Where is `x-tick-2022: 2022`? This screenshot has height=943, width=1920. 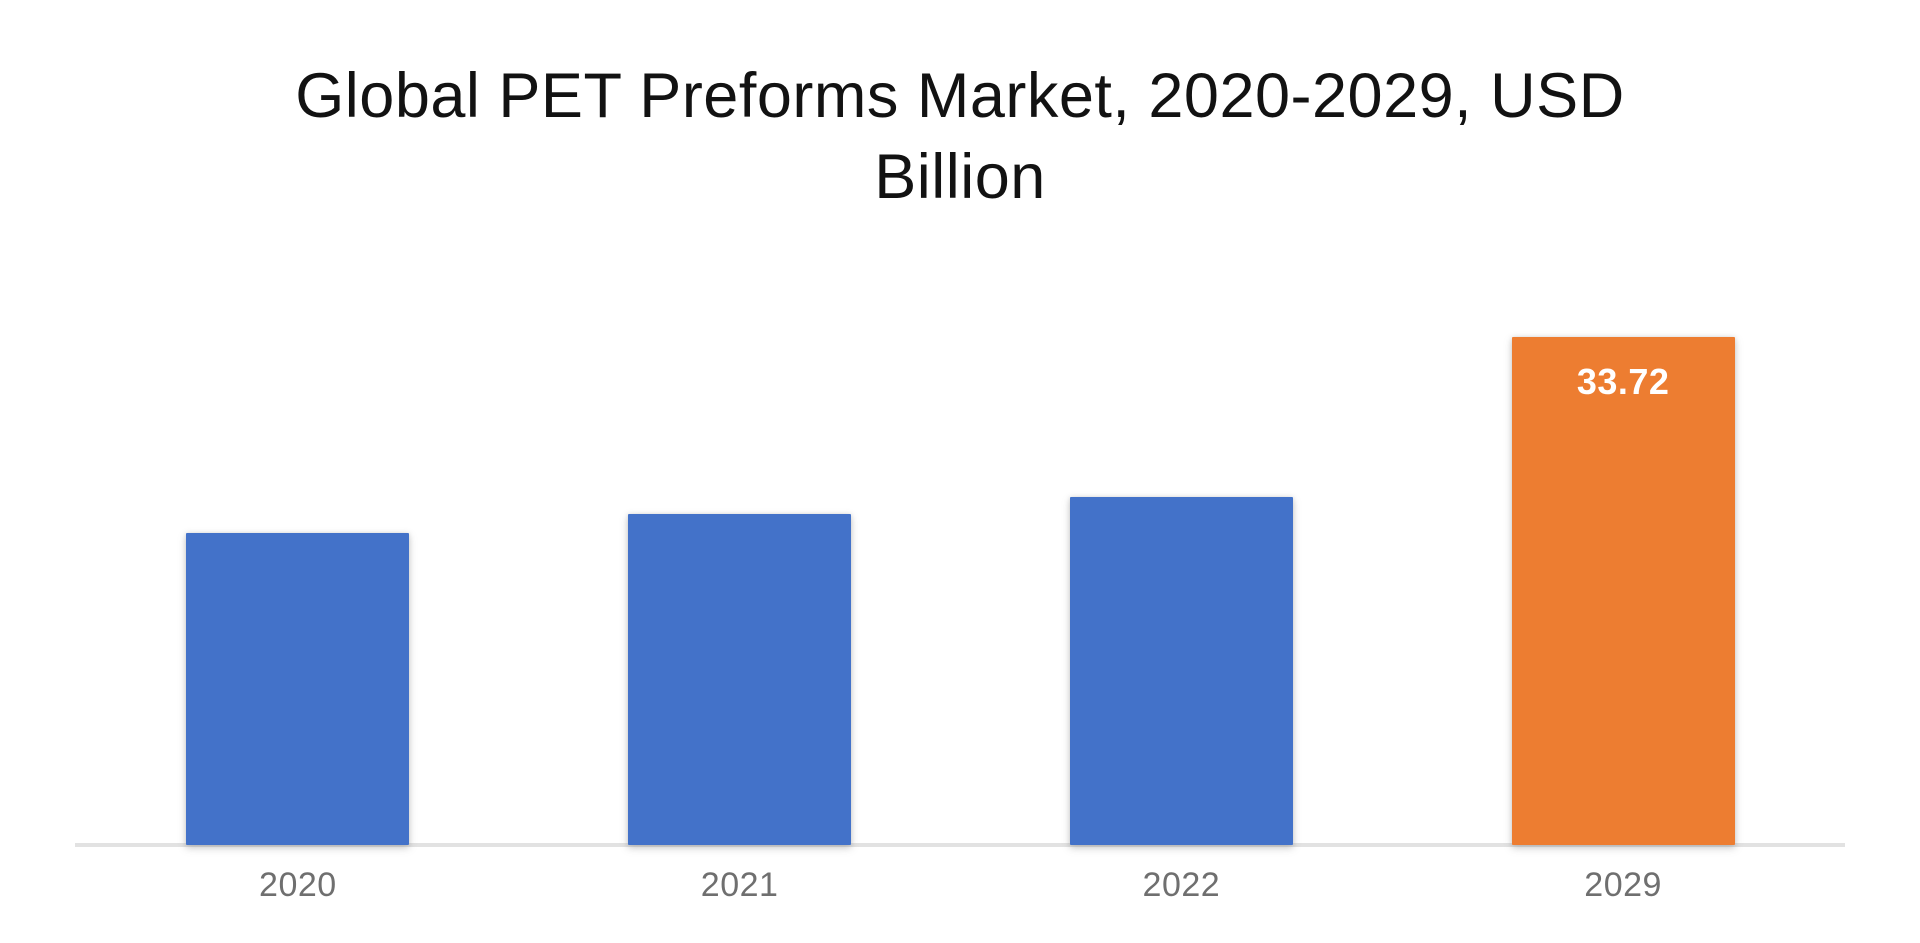 x-tick-2022: 2022 is located at coordinates (1181, 885).